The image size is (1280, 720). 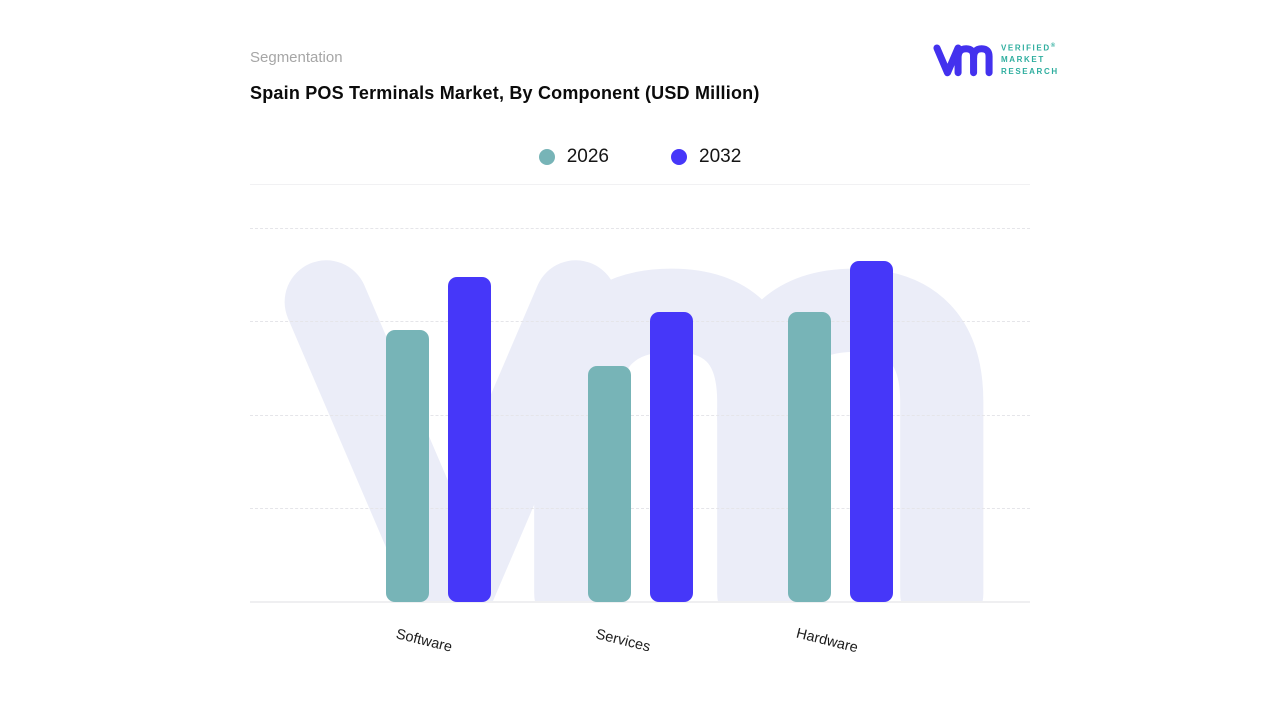 I want to click on legend-divider, so click(x=640, y=184).